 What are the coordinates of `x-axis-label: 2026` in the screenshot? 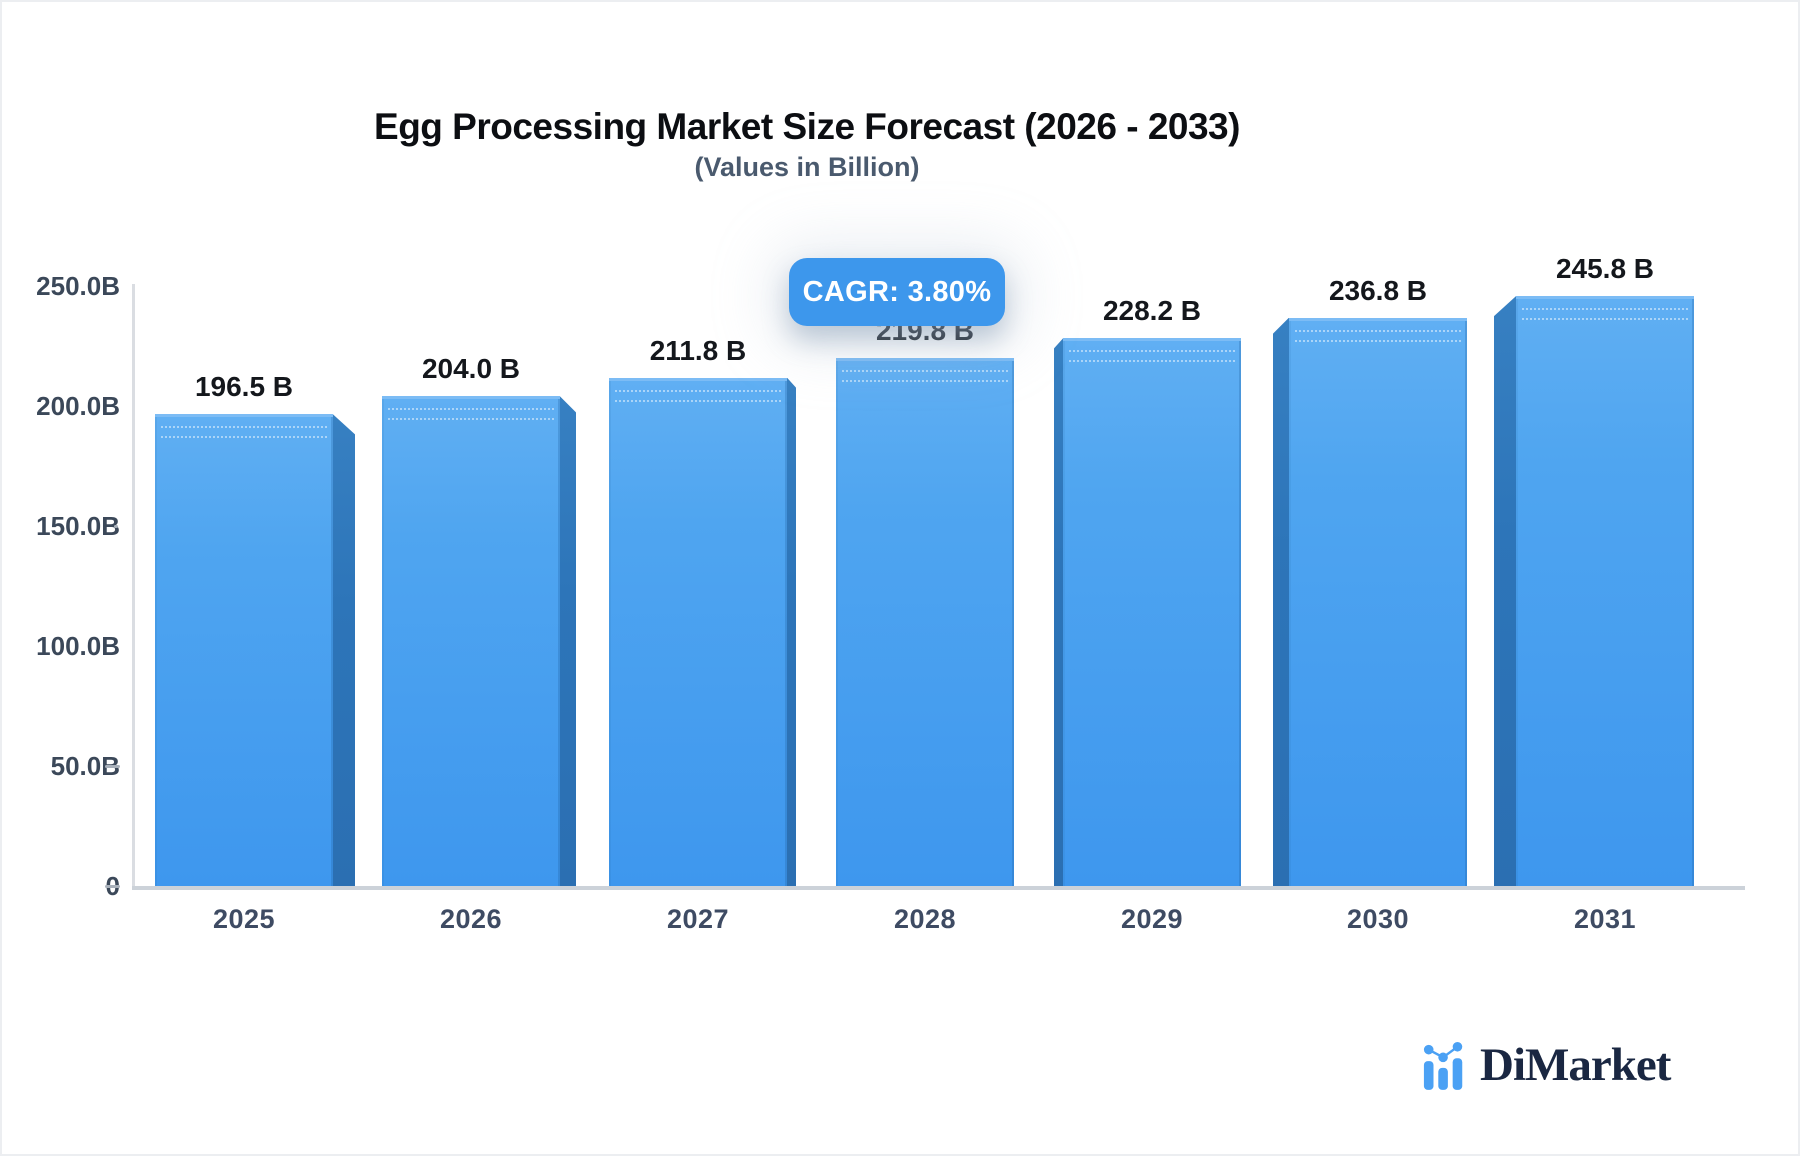 It's located at (471, 919).